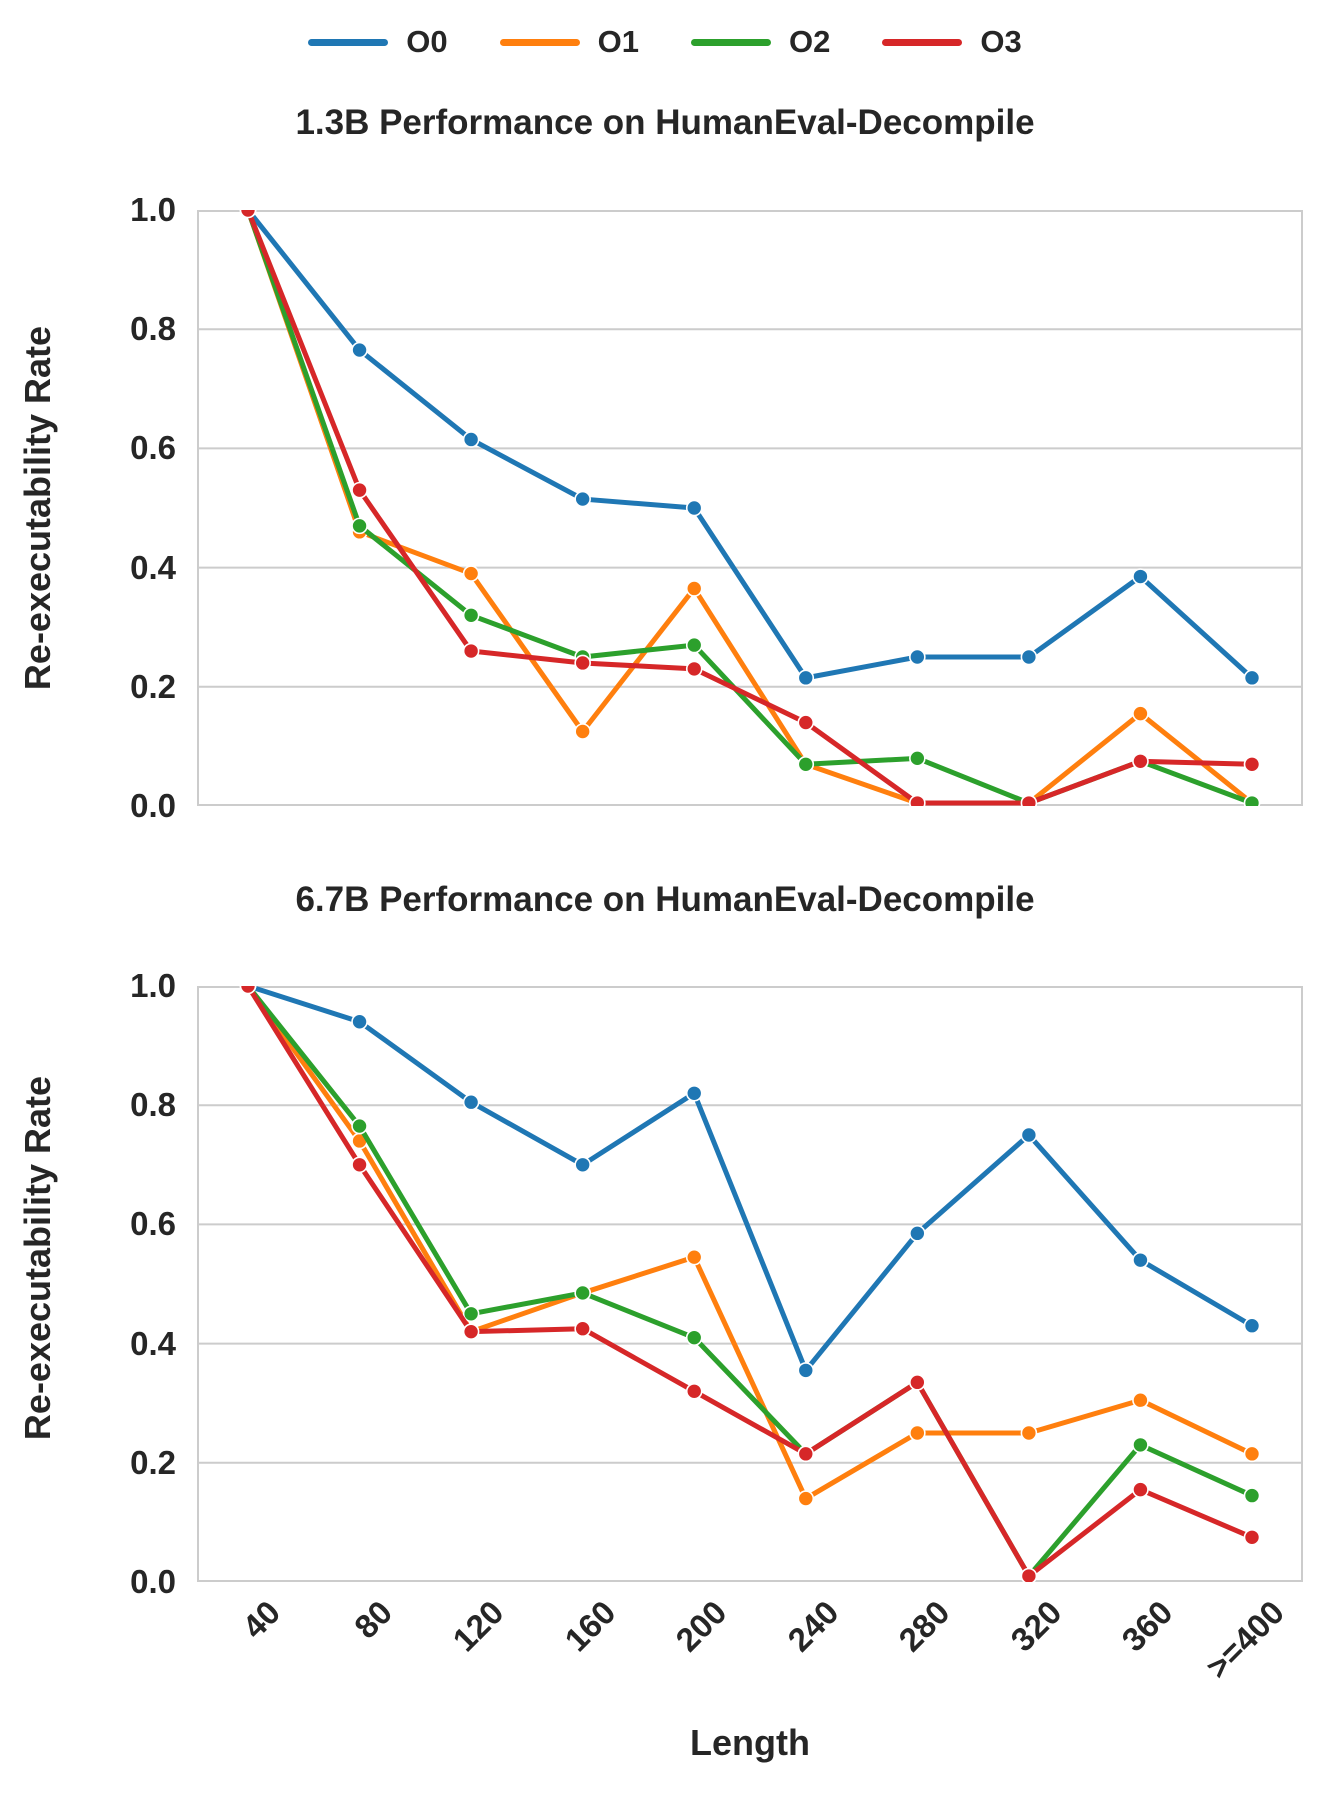 The image size is (1330, 1794). I want to click on legend-label: O0, so click(427, 41).